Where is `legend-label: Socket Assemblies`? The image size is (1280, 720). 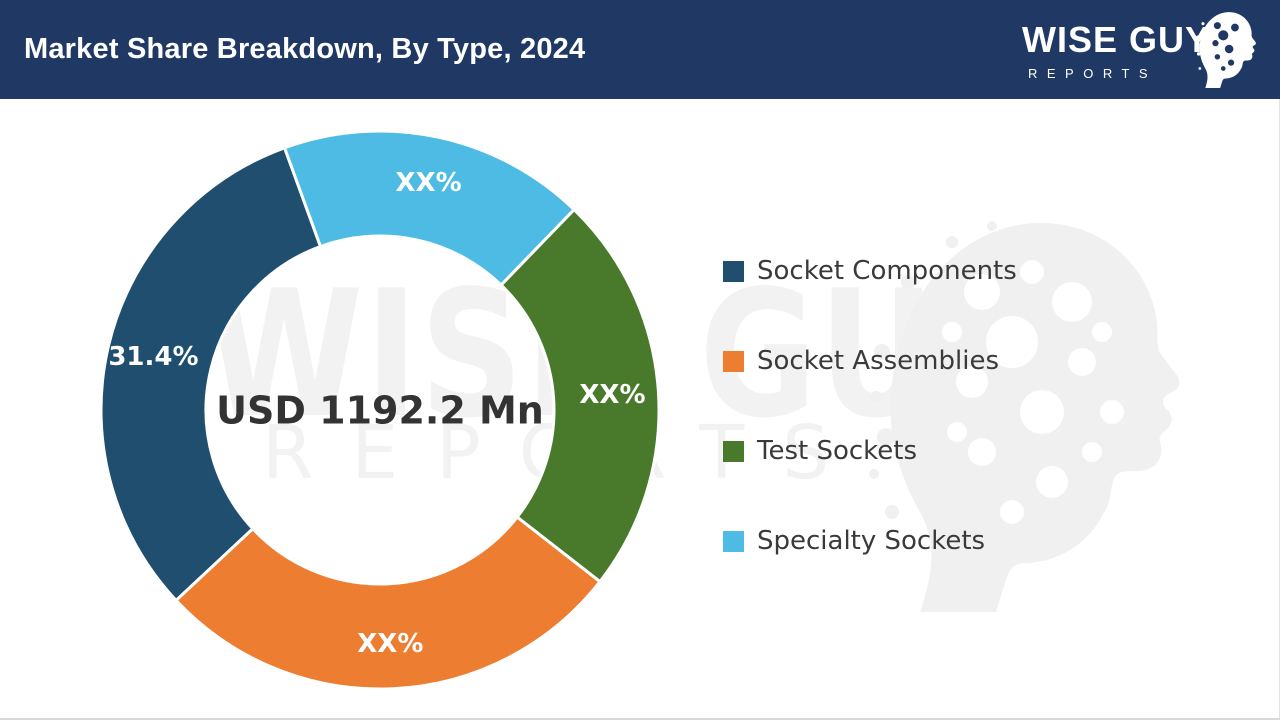
legend-label: Socket Assemblies is located at coordinates (878, 361).